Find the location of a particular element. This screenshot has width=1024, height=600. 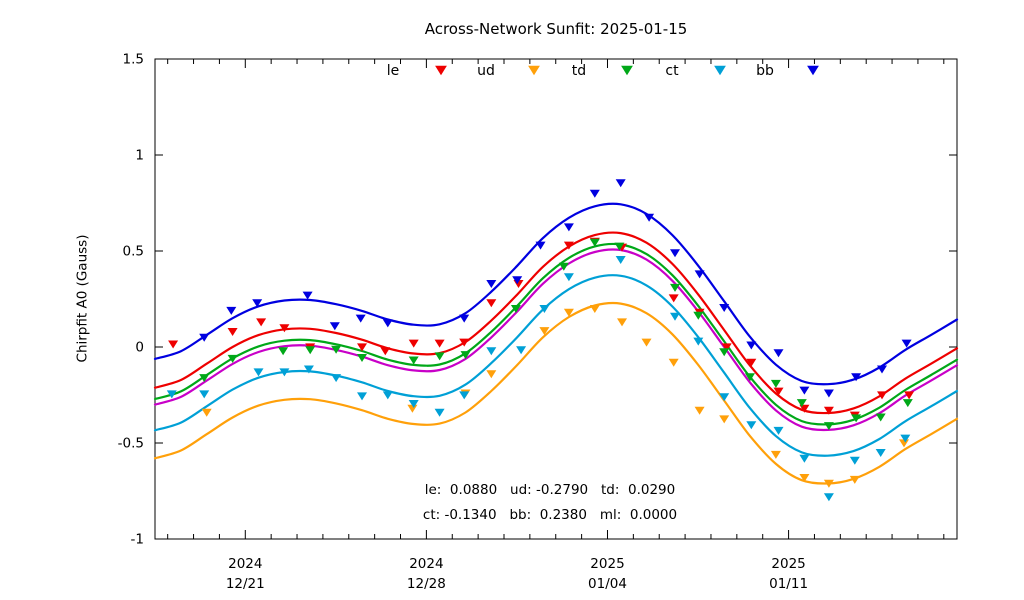

chart-title: Across-Network Sunfit: 2025-01-15 is located at coordinates (556, 29).